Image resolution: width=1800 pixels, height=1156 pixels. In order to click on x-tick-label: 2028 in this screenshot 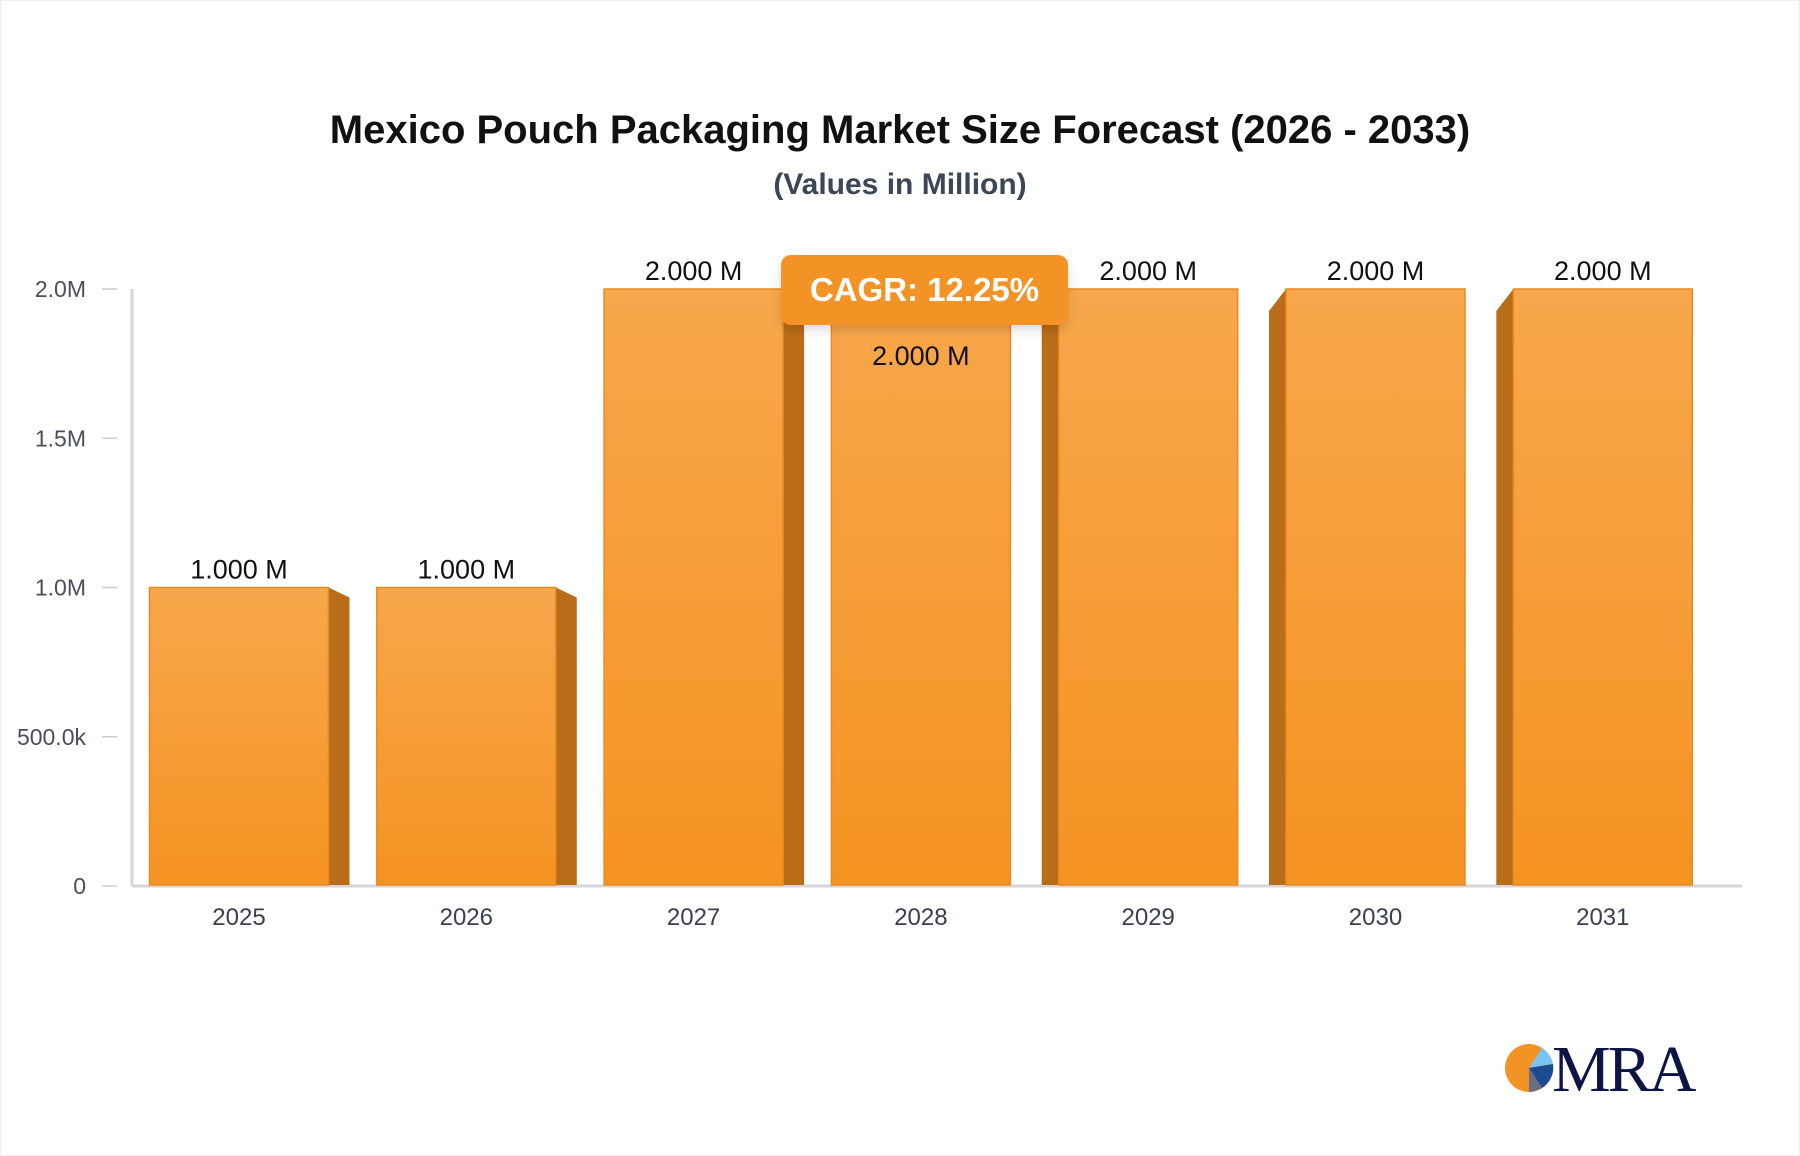, I will do `click(920, 917)`.